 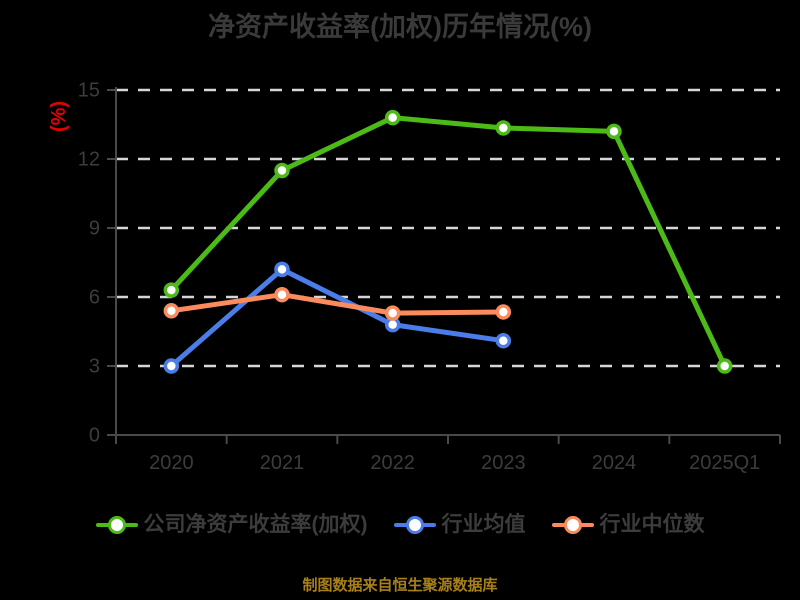 I want to click on legend-item-industry-median: 行业中位数, so click(x=628, y=525).